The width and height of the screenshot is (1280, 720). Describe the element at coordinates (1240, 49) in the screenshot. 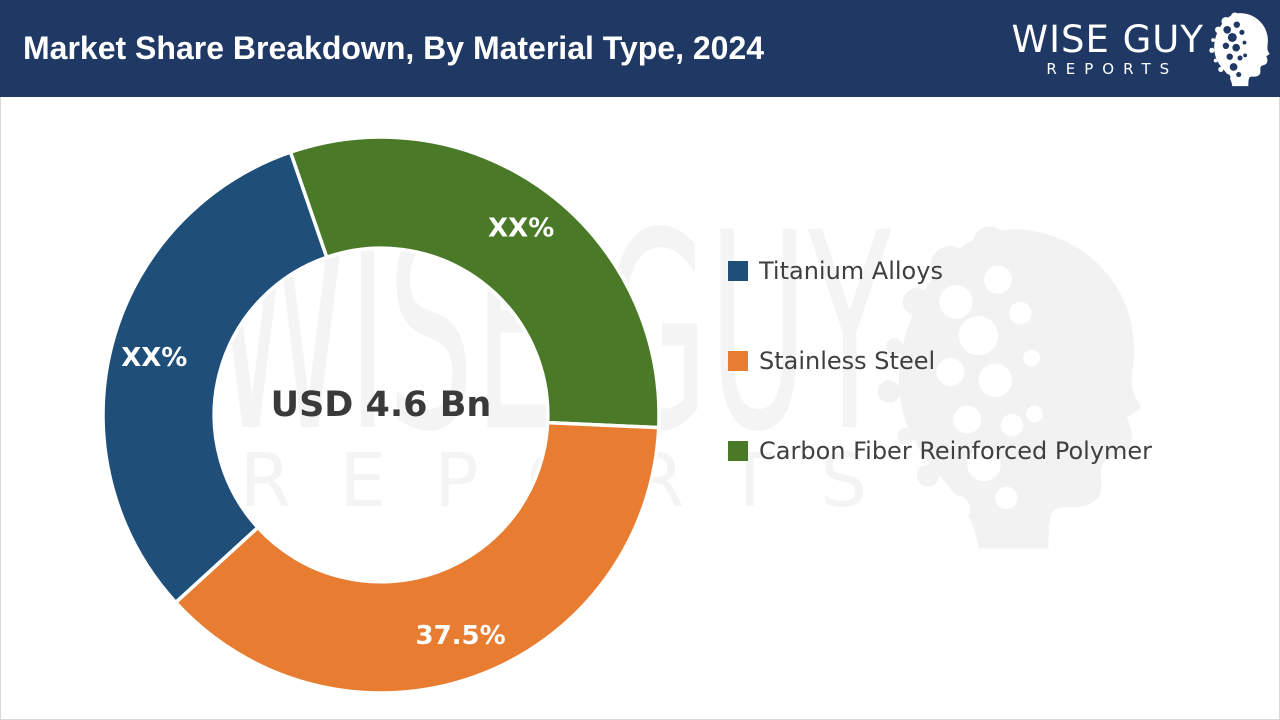

I see `brand-face-icon` at that location.